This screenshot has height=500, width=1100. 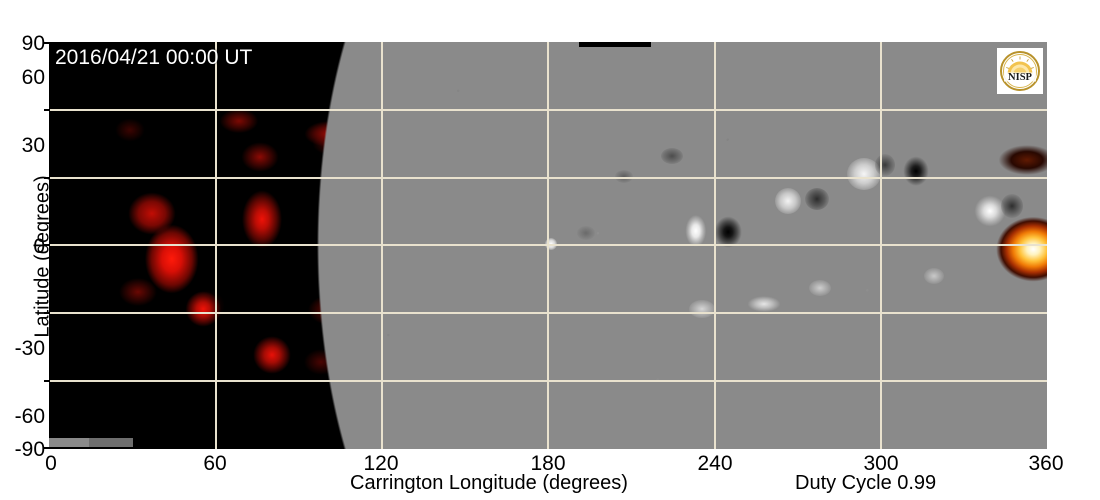 What do you see at coordinates (215, 463) in the screenshot?
I see `x-tick-60: 60` at bounding box center [215, 463].